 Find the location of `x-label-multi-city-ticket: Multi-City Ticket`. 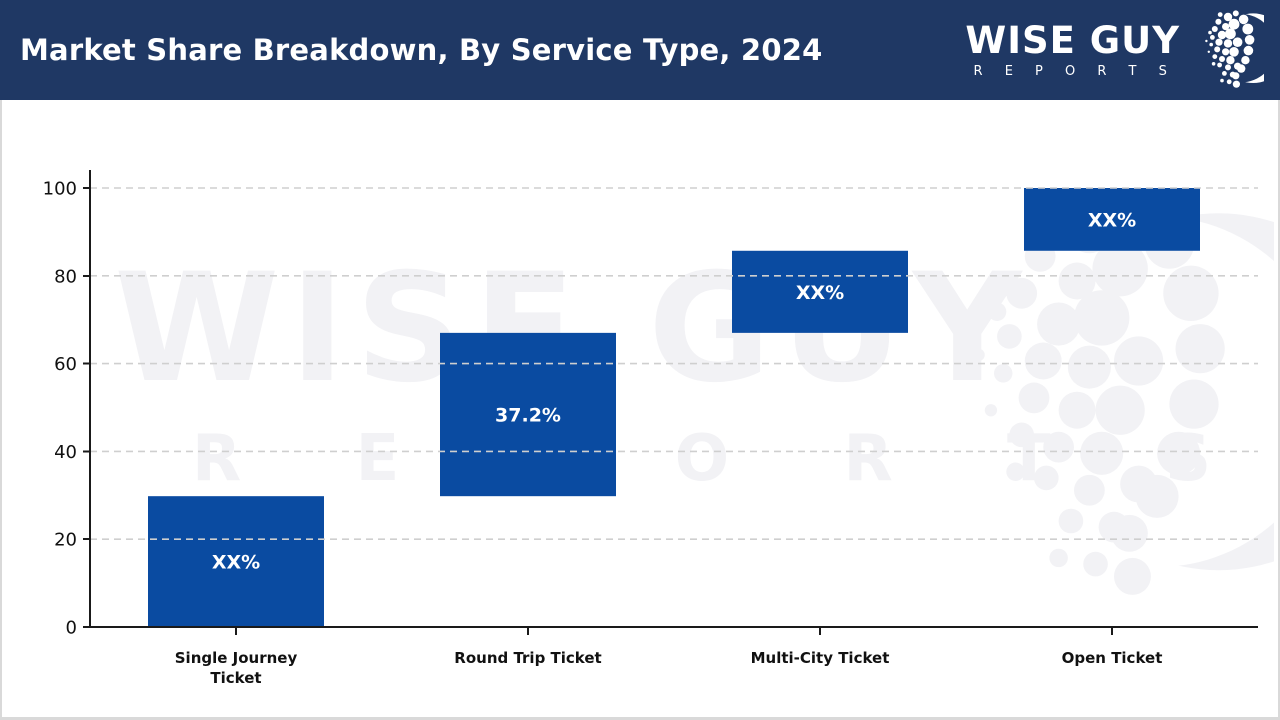

x-label-multi-city-ticket: Multi-City Ticket is located at coordinates (820, 658).